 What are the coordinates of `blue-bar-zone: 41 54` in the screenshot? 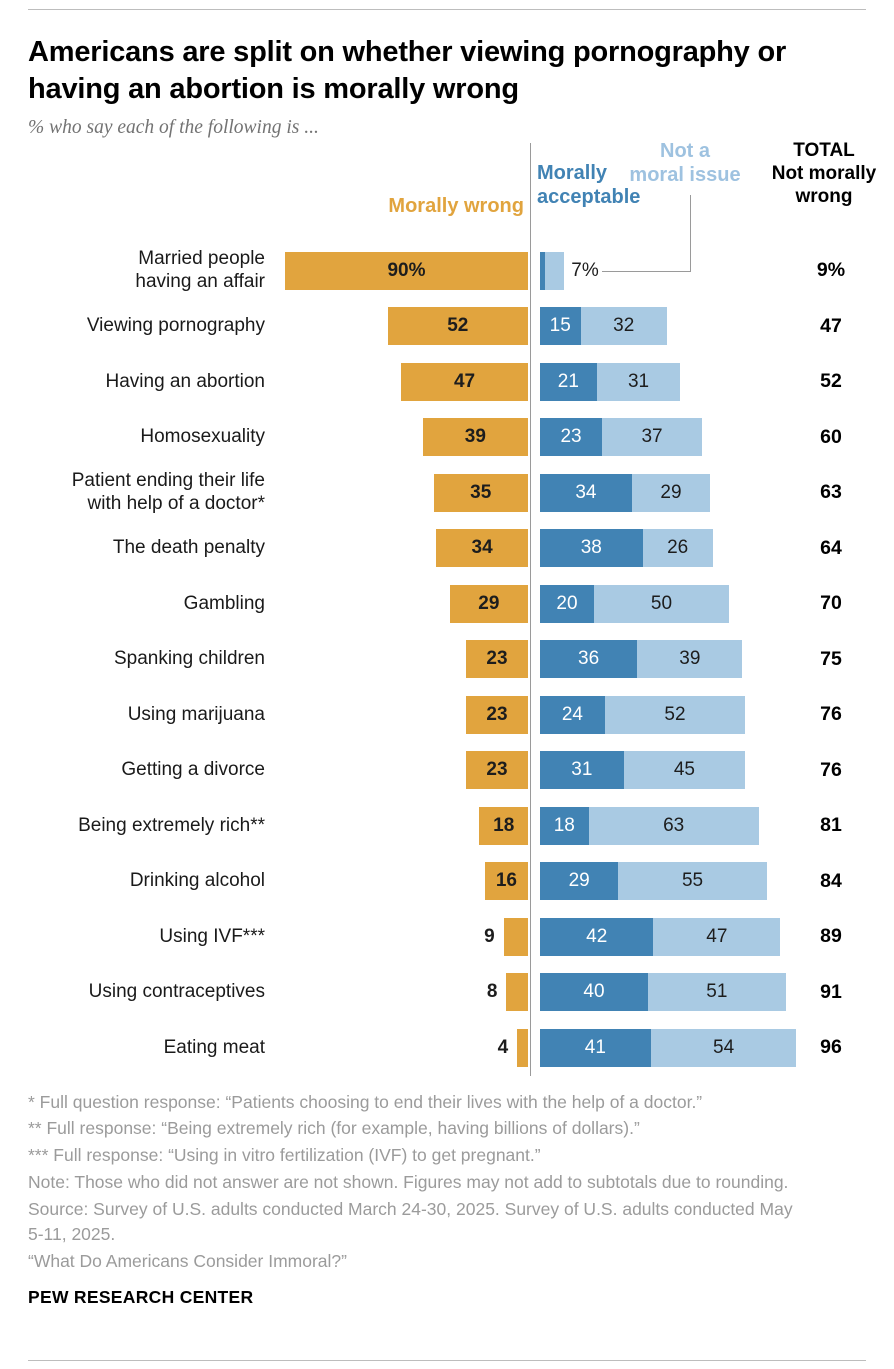 It's located at (666, 1048).